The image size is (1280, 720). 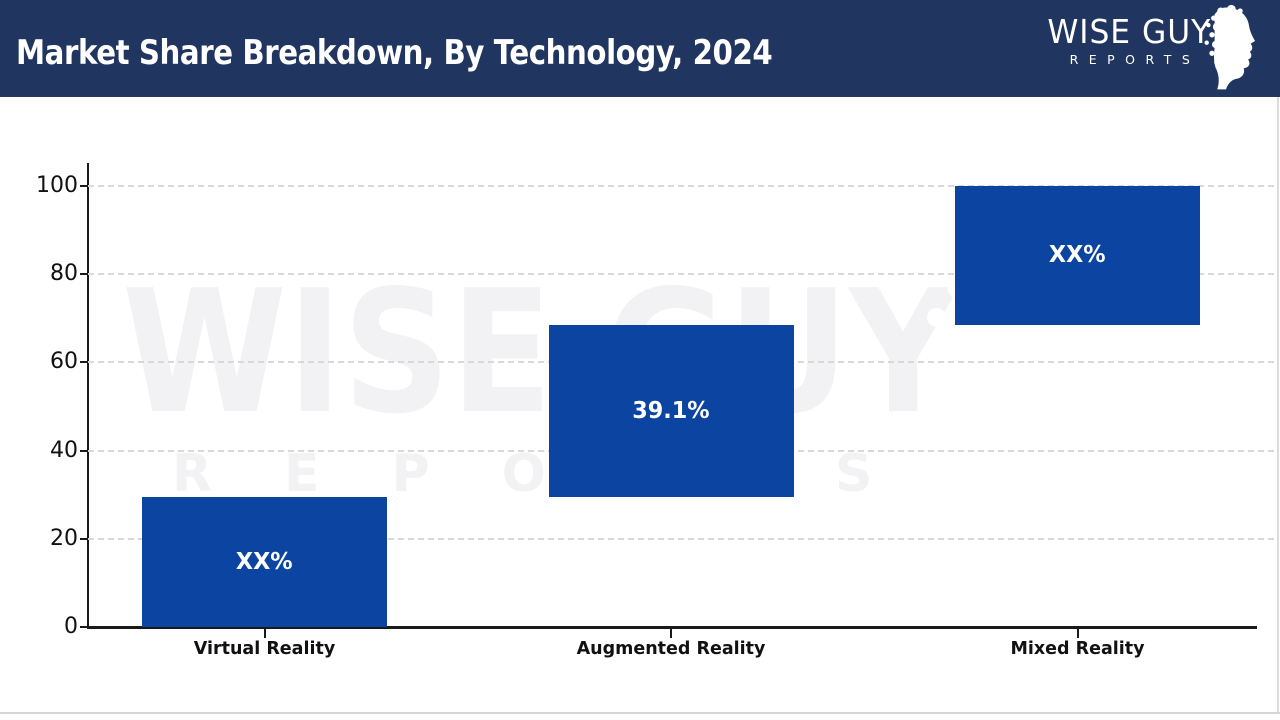 What do you see at coordinates (64, 538) in the screenshot?
I see `y-tick-label-20: 20` at bounding box center [64, 538].